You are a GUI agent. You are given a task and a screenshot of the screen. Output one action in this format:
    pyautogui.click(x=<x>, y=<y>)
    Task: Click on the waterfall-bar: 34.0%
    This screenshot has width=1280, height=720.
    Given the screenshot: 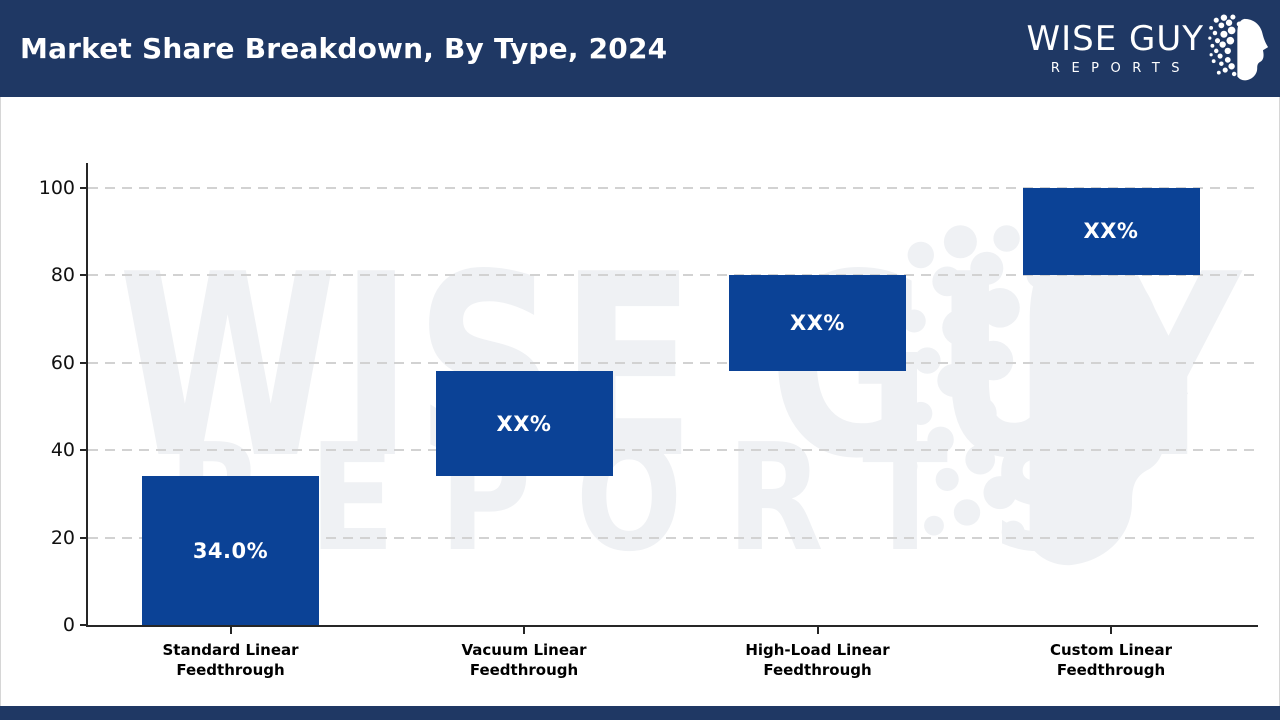 What is the action you would take?
    pyautogui.click(x=230, y=550)
    